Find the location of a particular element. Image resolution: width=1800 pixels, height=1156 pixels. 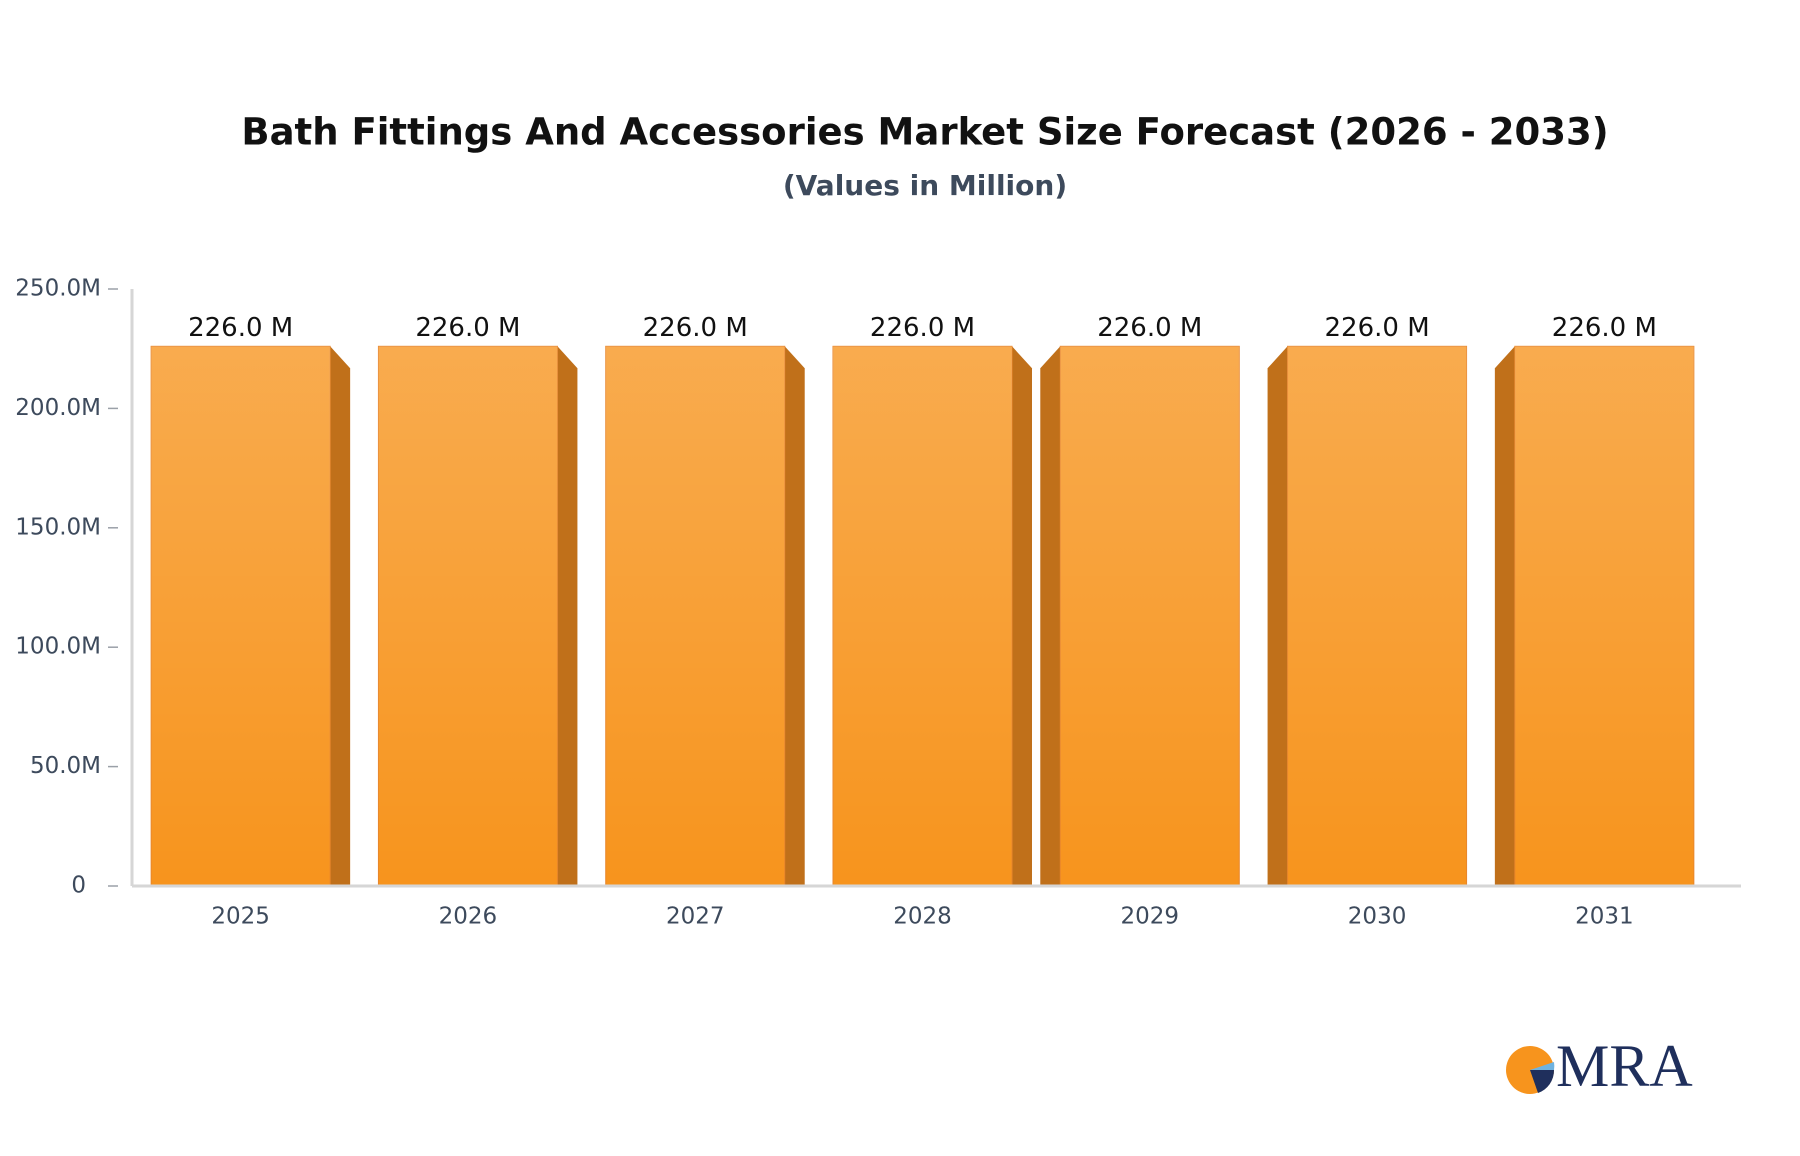

x-tick-label: 2027 is located at coordinates (695, 917).